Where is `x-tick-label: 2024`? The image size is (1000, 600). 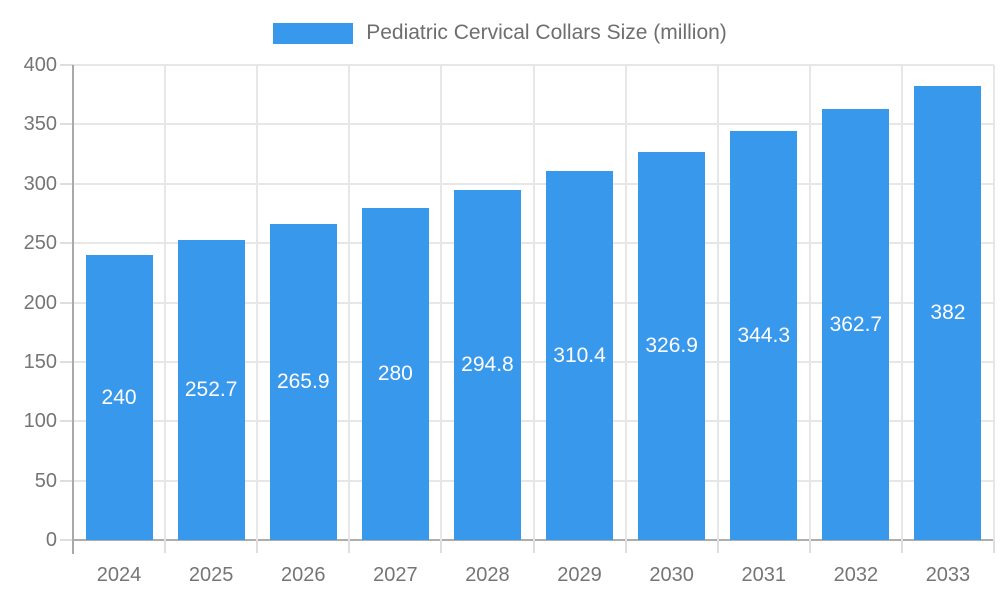
x-tick-label: 2024 is located at coordinates (119, 575).